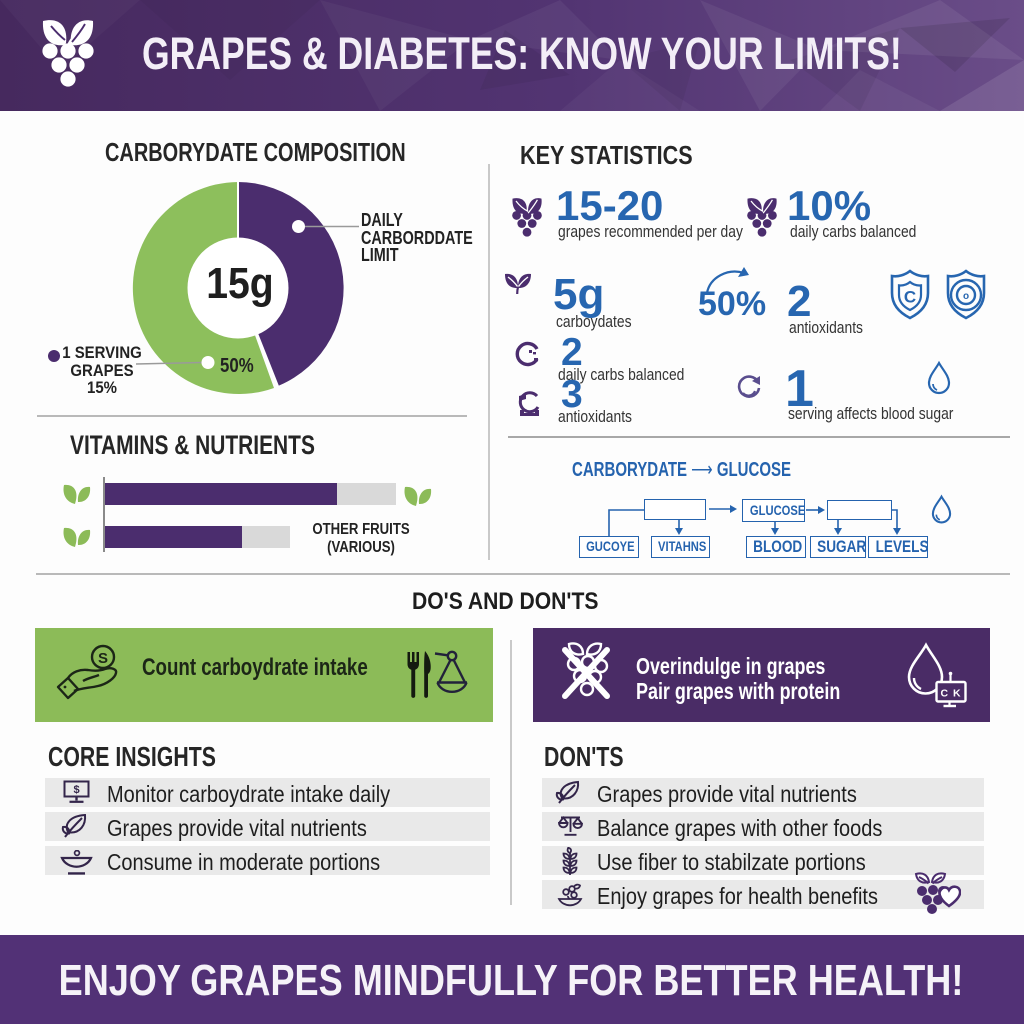  What do you see at coordinates (103, 658) in the screenshot?
I see `svg-text: S` at bounding box center [103, 658].